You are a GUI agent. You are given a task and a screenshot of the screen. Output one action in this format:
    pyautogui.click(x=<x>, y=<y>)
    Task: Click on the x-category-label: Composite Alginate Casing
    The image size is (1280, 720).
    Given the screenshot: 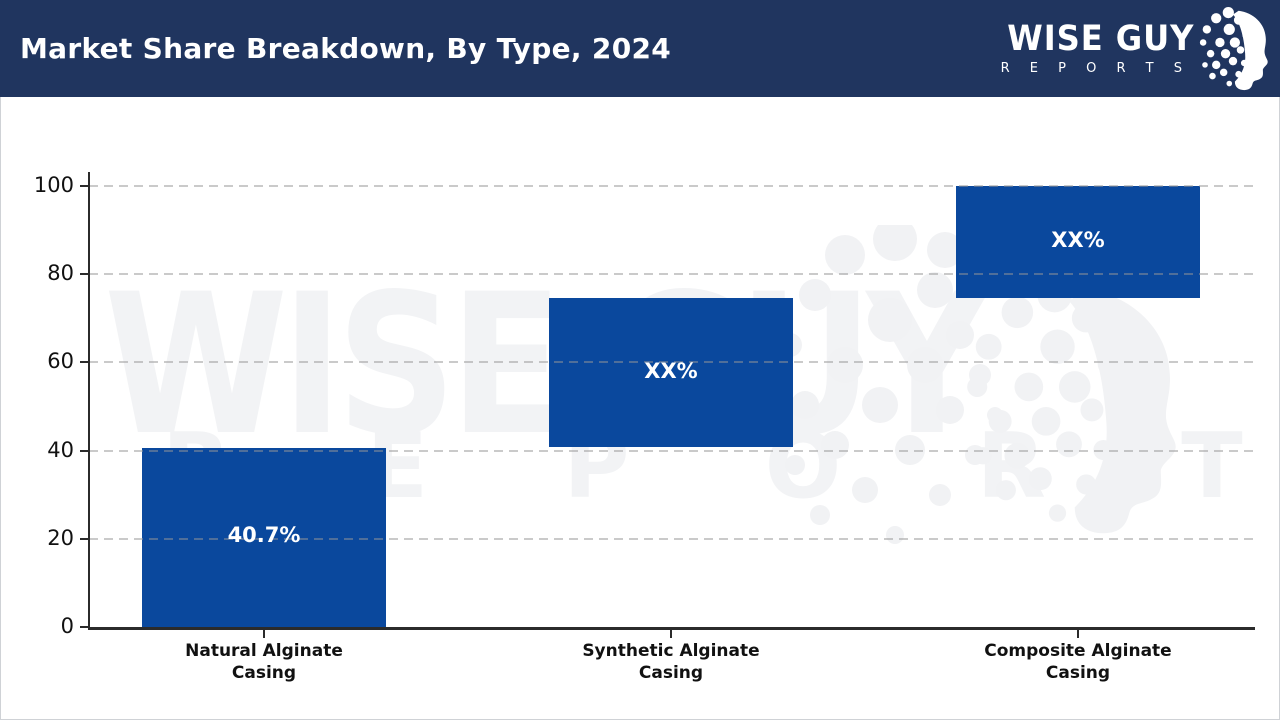 What is the action you would take?
    pyautogui.click(x=1078, y=662)
    